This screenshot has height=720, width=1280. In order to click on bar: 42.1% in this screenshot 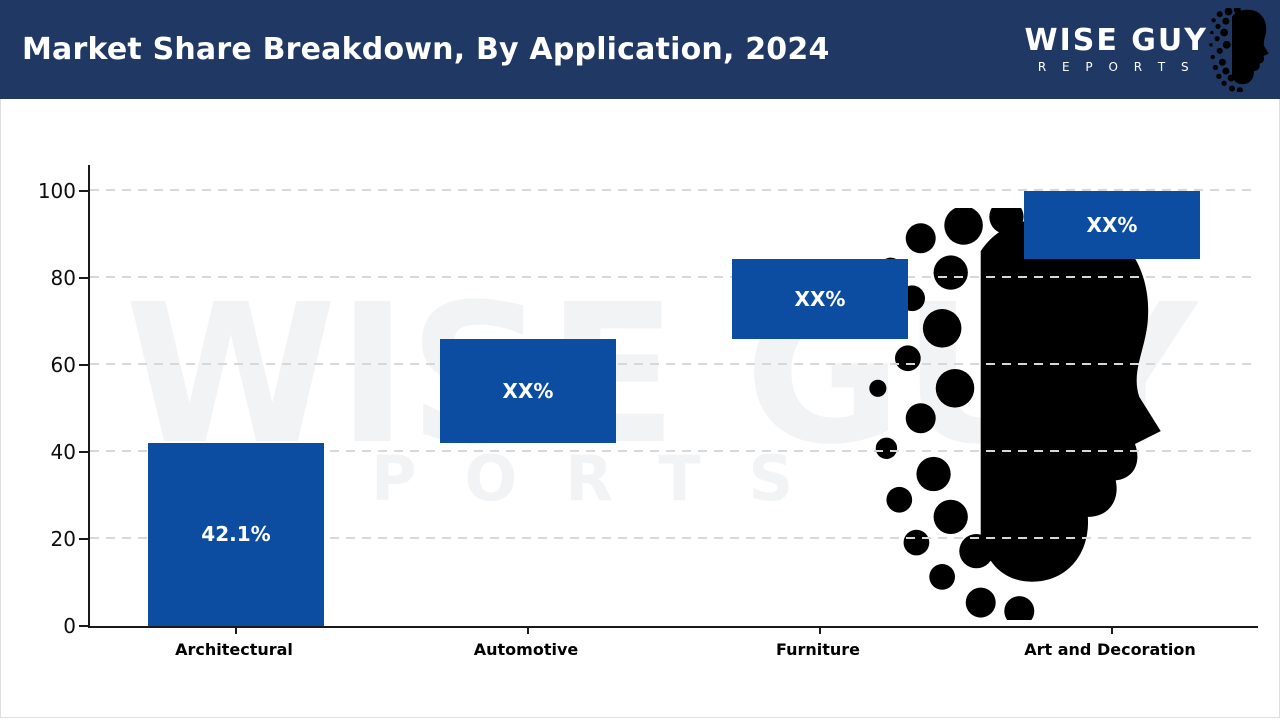, I will do `click(236, 534)`.